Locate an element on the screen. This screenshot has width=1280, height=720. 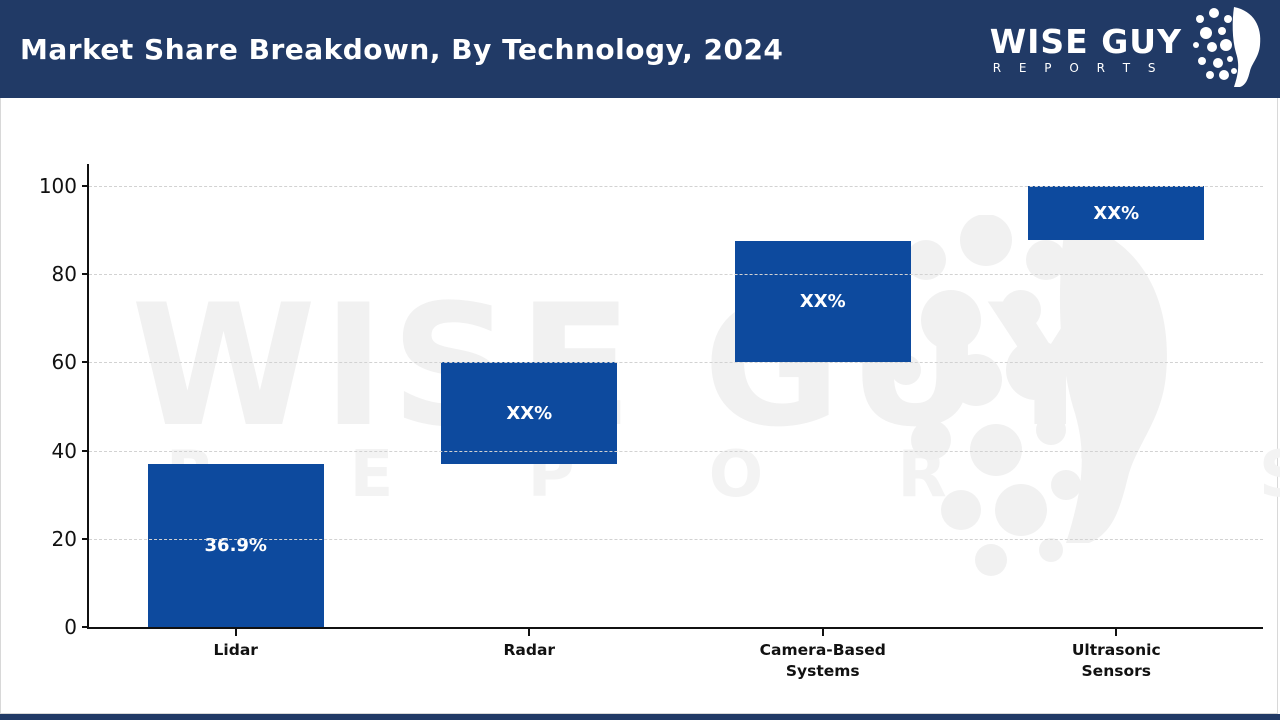
x-tick-label: Ultrasonic Sensors is located at coordinates (1116, 660).